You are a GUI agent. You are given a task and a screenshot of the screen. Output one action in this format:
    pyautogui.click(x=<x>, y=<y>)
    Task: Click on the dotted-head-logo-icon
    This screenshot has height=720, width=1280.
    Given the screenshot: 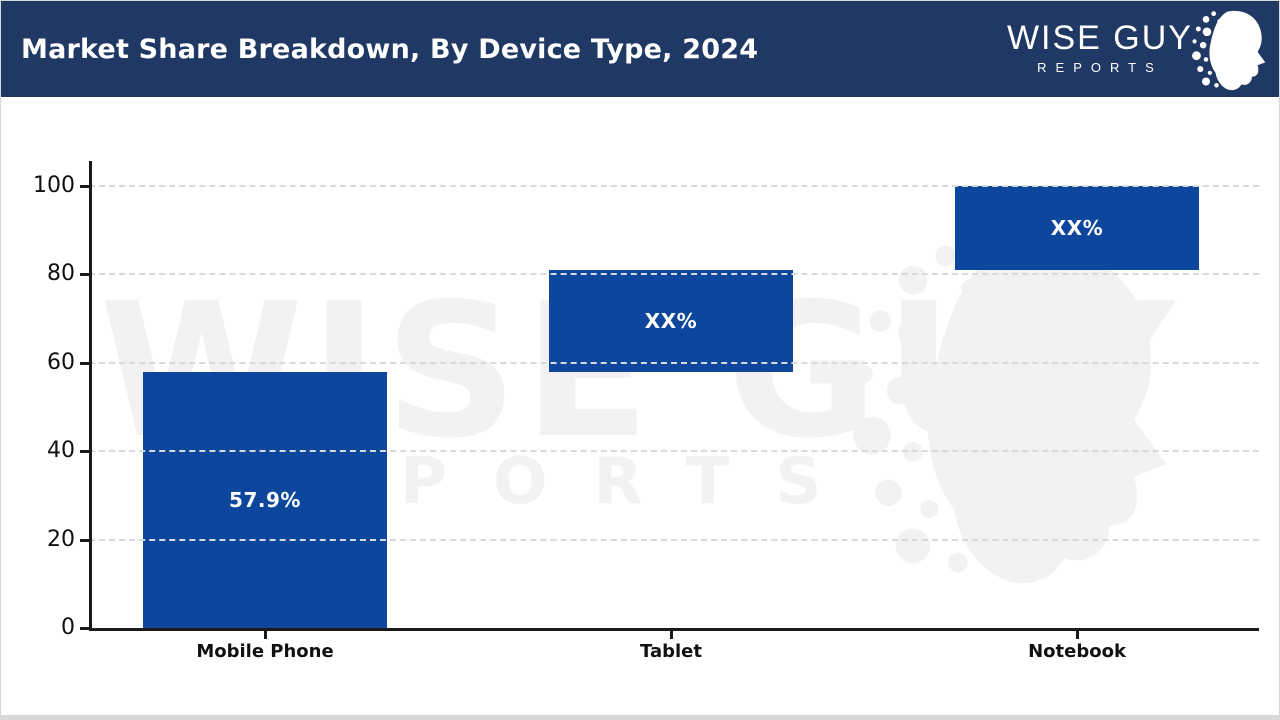 What is the action you would take?
    pyautogui.click(x=1229, y=50)
    